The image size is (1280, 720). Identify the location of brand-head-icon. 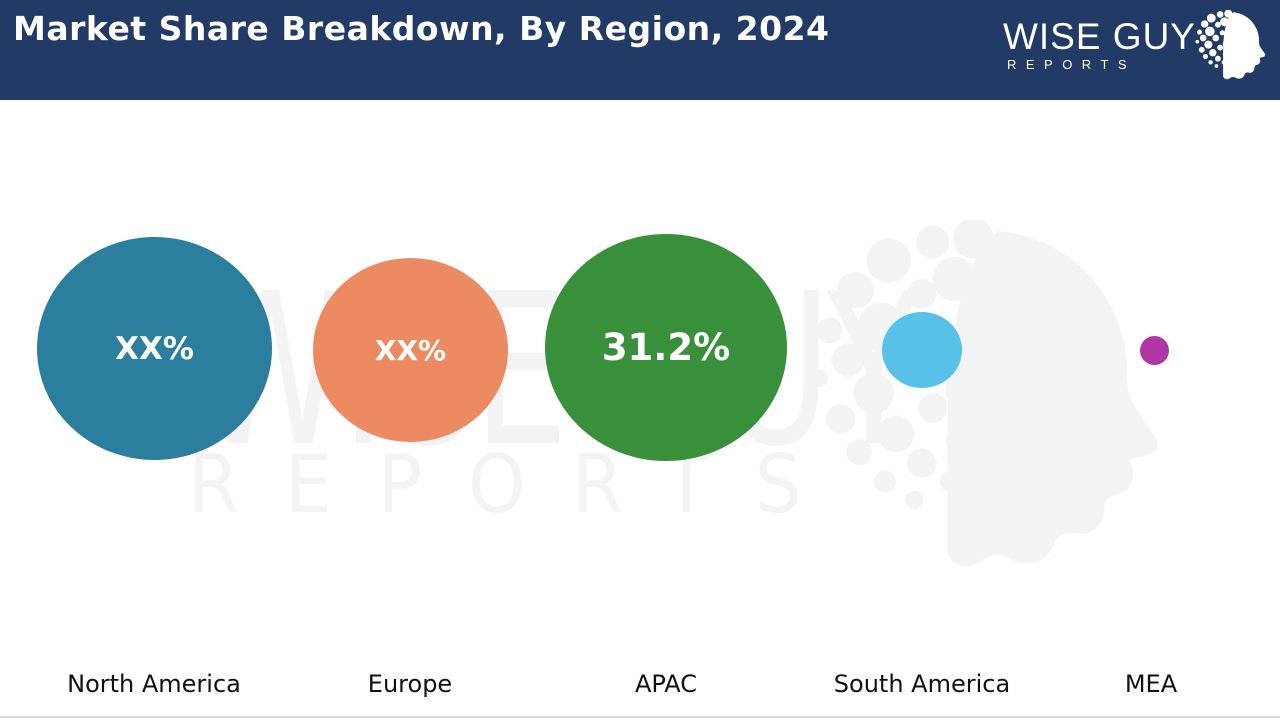
(1229, 45).